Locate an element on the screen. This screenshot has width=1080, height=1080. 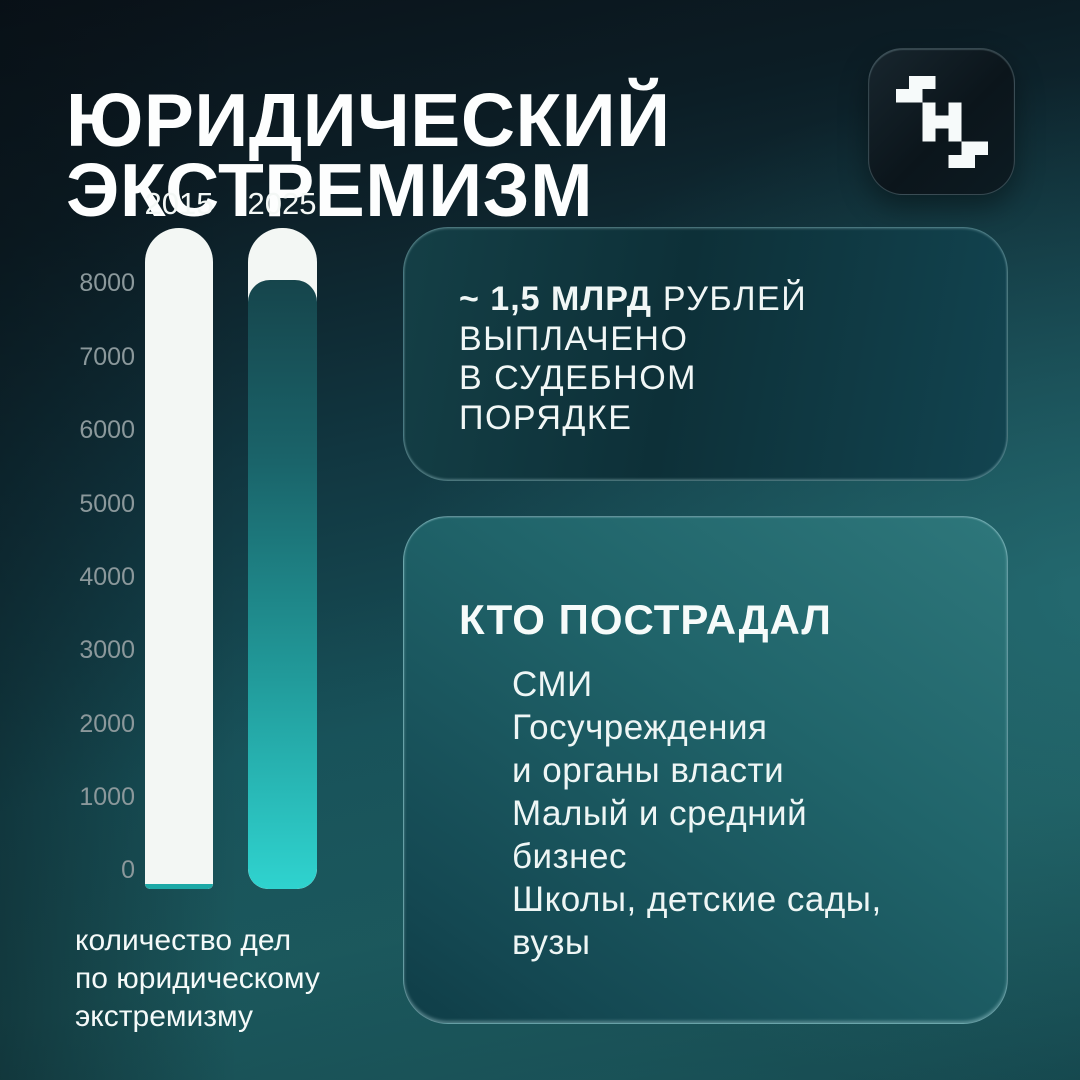
payout-line4: ПОРЯДКЕ is located at coordinates (546, 417).